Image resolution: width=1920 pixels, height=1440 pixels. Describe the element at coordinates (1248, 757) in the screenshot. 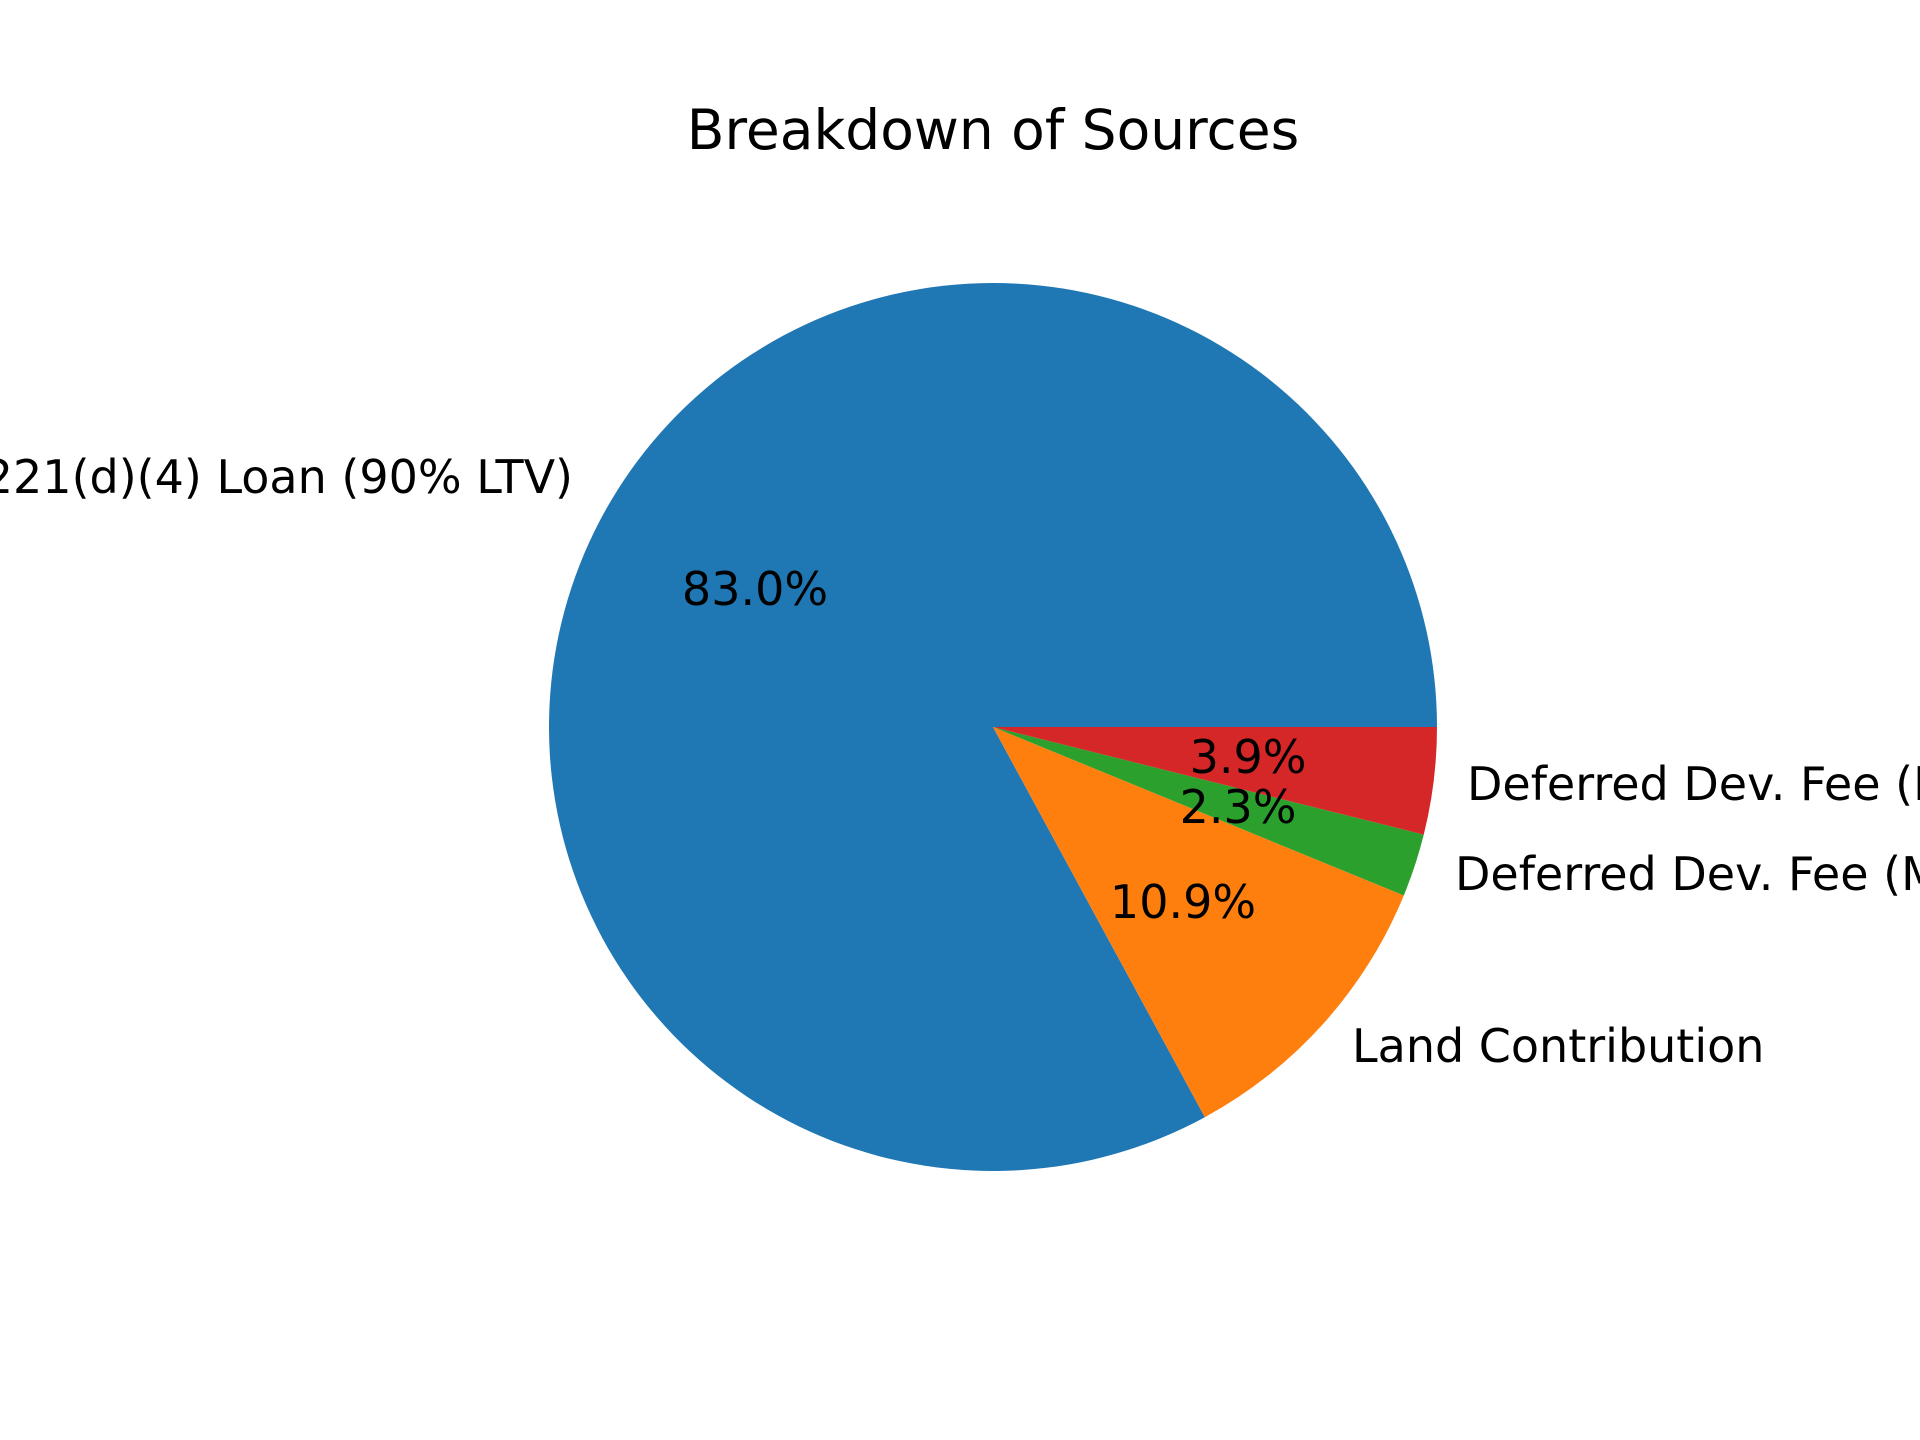

I see `pct-label-deferred-fee-non-mhdc: 3.9%` at that location.